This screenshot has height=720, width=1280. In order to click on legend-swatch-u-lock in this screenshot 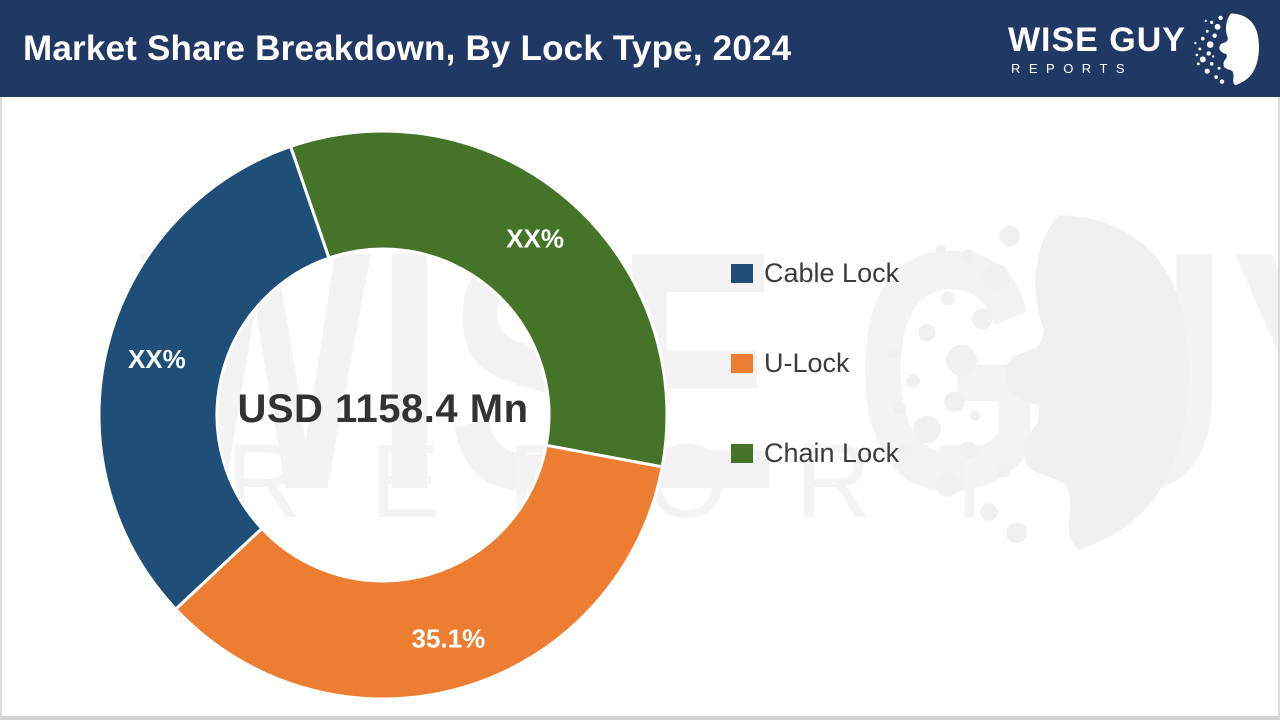, I will do `click(742, 363)`.